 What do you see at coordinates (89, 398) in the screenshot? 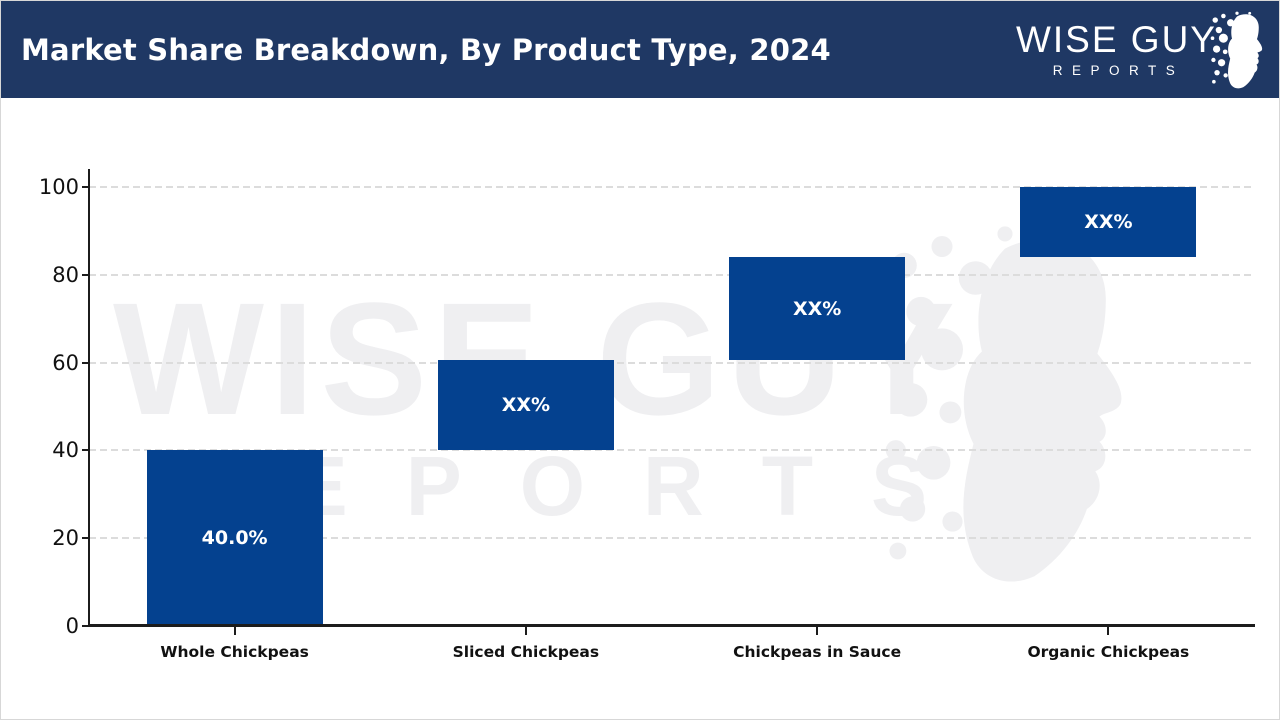
I see `y-axis-line` at bounding box center [89, 398].